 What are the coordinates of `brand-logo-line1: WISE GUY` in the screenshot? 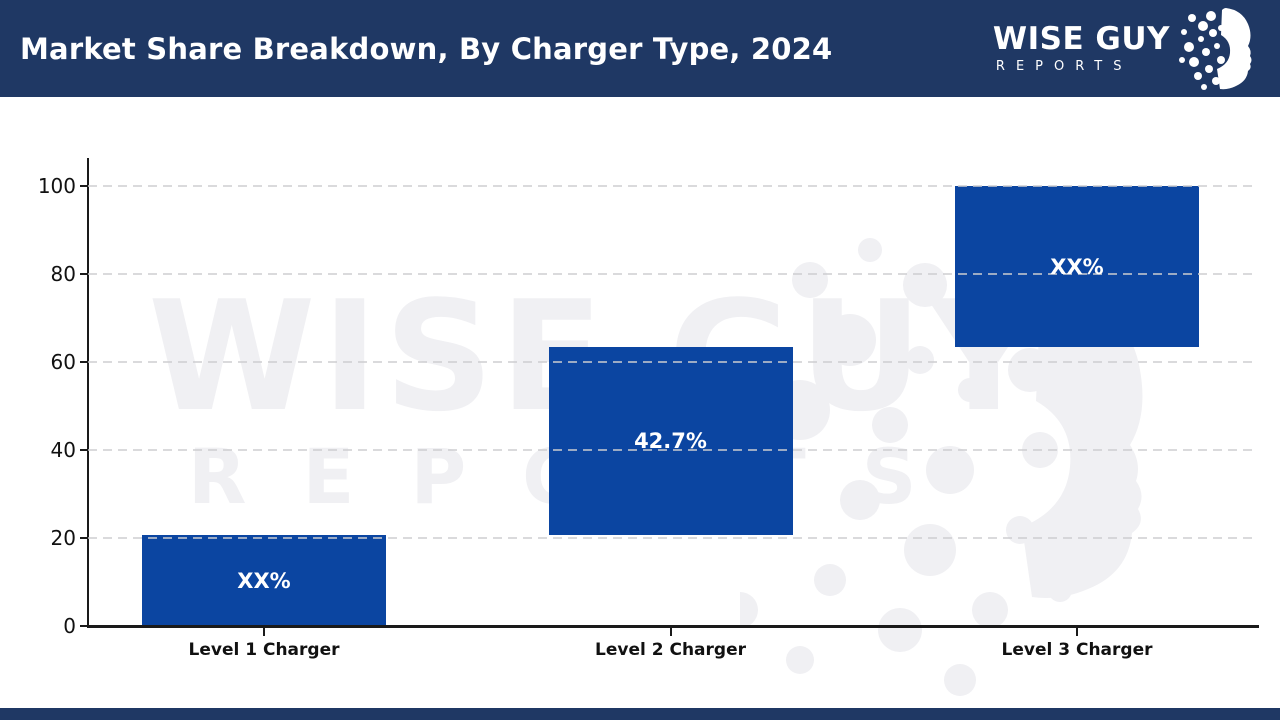 It's located at (1081, 39).